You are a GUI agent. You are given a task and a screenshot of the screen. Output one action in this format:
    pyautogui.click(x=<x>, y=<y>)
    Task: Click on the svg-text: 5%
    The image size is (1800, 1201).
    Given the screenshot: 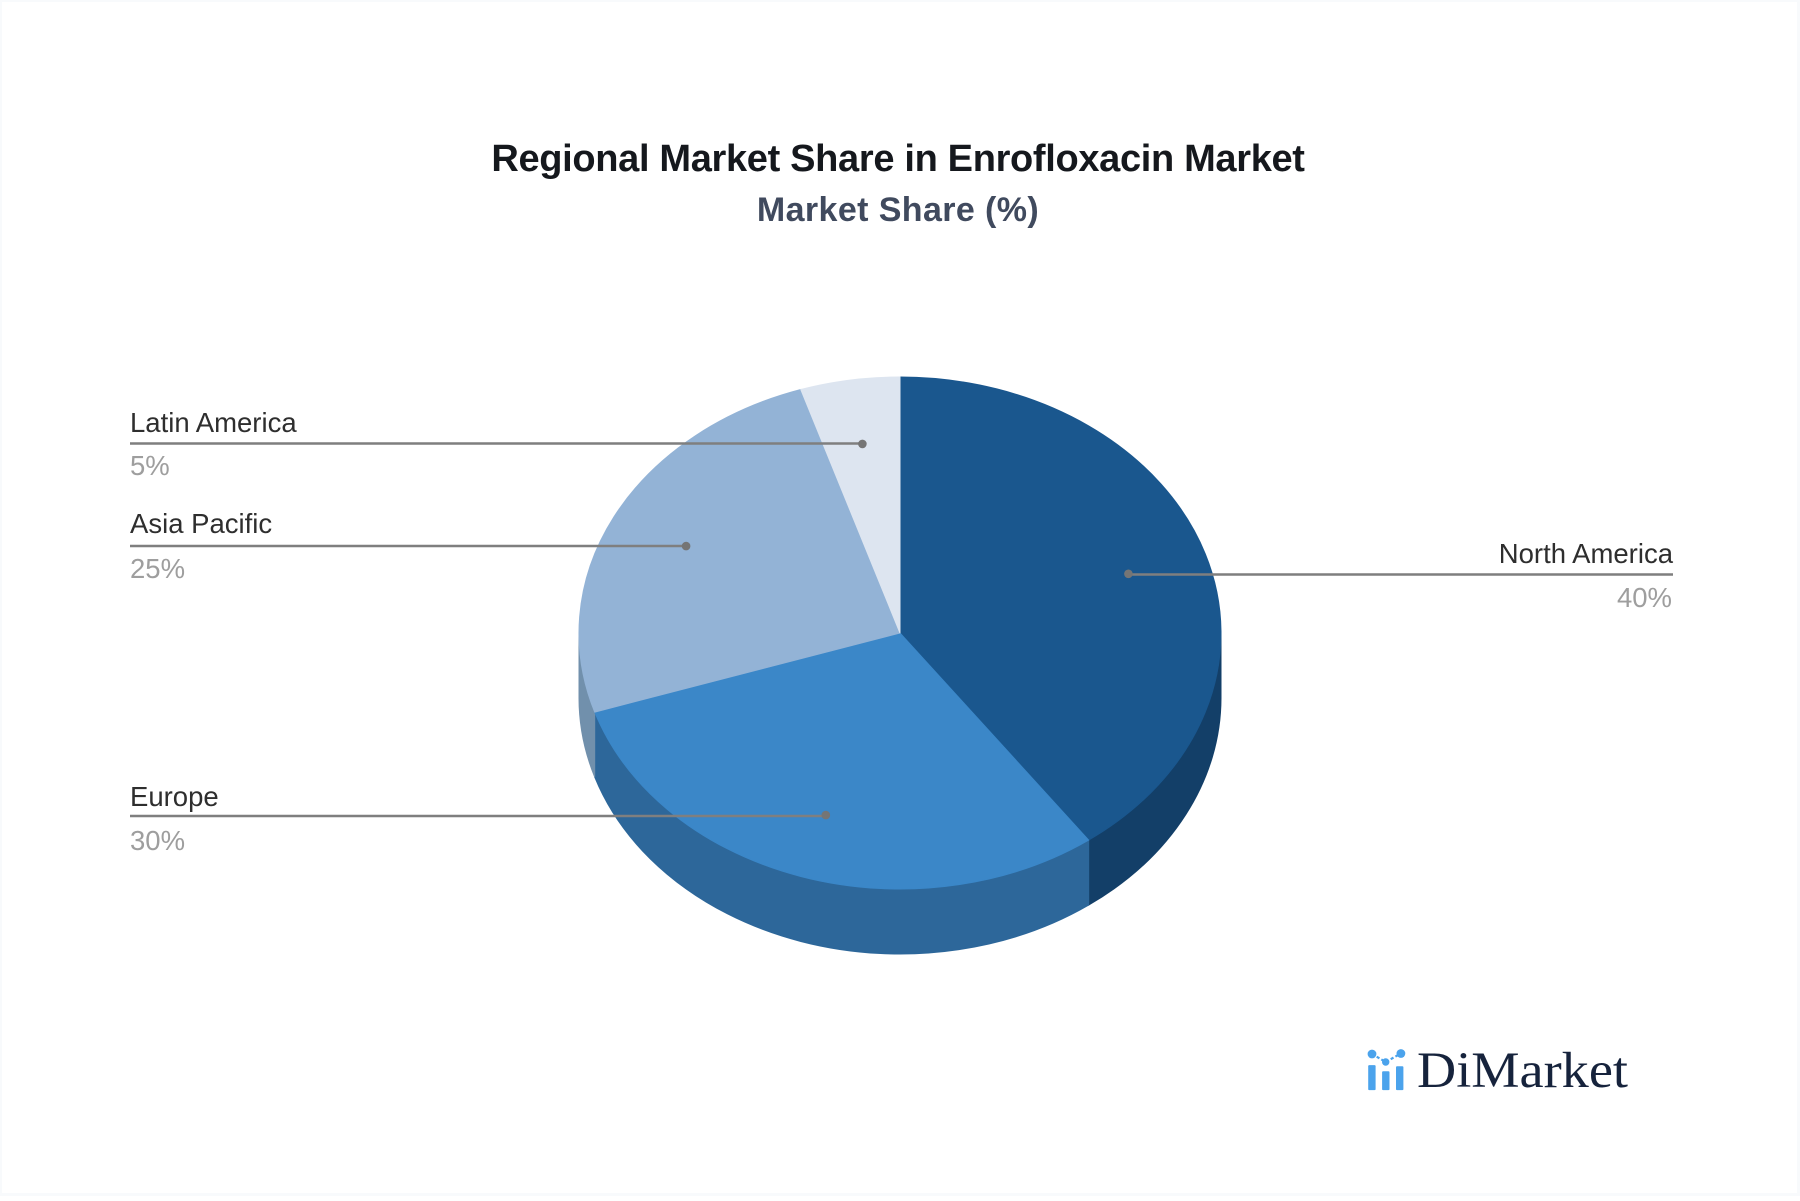 What is the action you would take?
    pyautogui.click(x=150, y=465)
    